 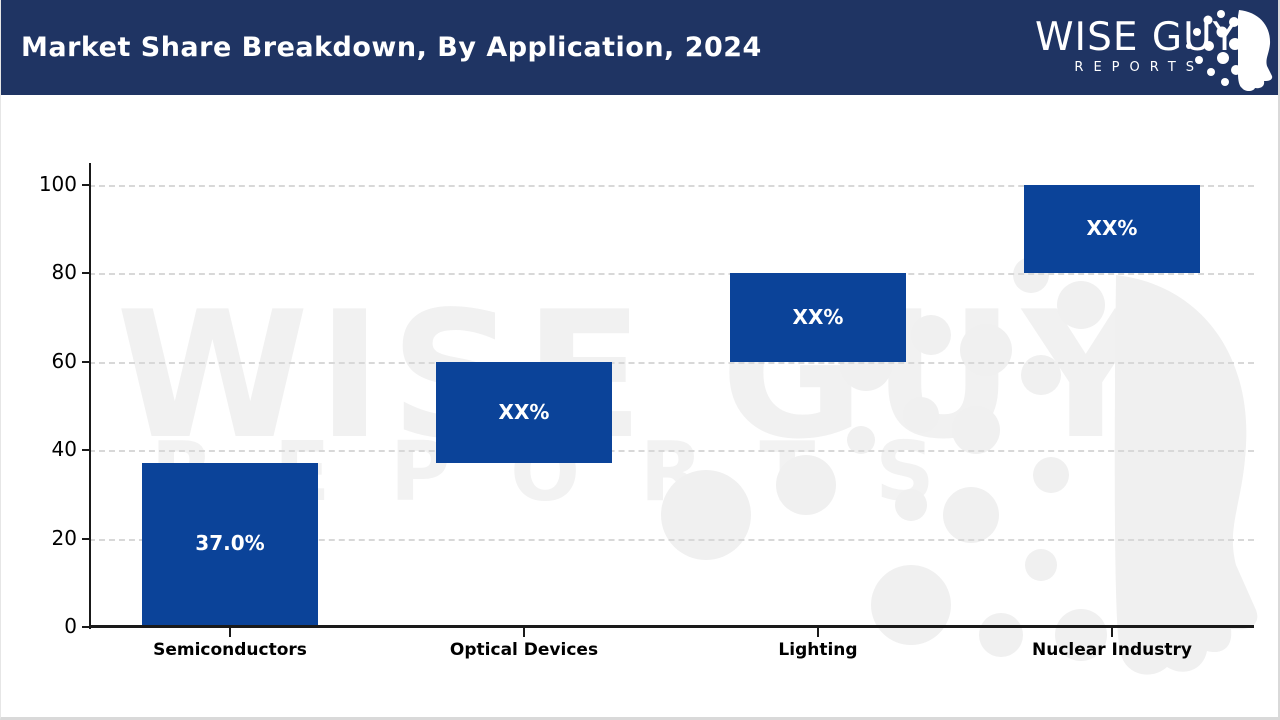 I want to click on wise-guy-logo: WISE GUY REPORTS, so click(x=1145, y=48).